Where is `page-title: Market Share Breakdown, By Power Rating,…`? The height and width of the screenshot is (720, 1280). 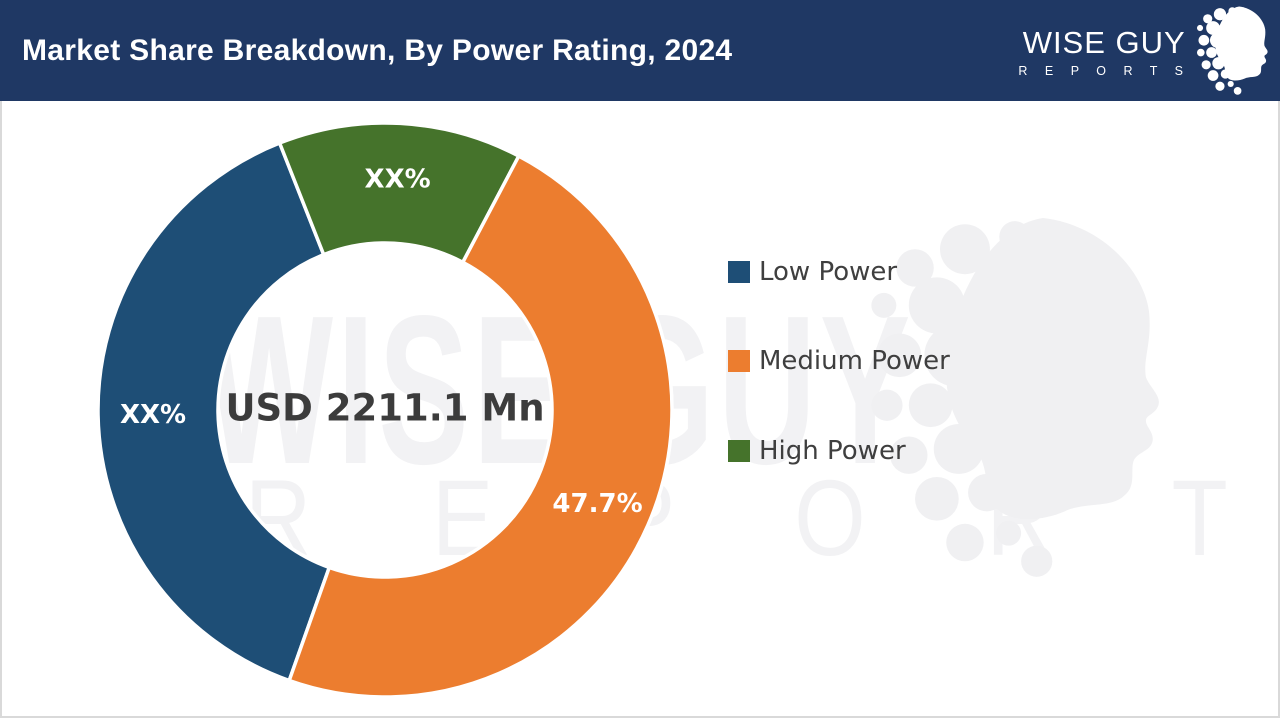
page-title: Market Share Breakdown, By Power Rating,… is located at coordinates (377, 50).